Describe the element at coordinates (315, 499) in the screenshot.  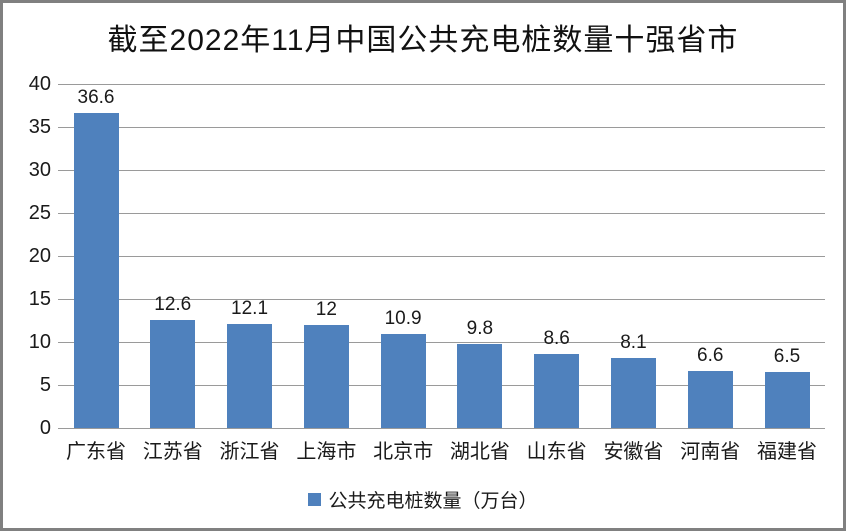
I see `legend-swatch-icon` at that location.